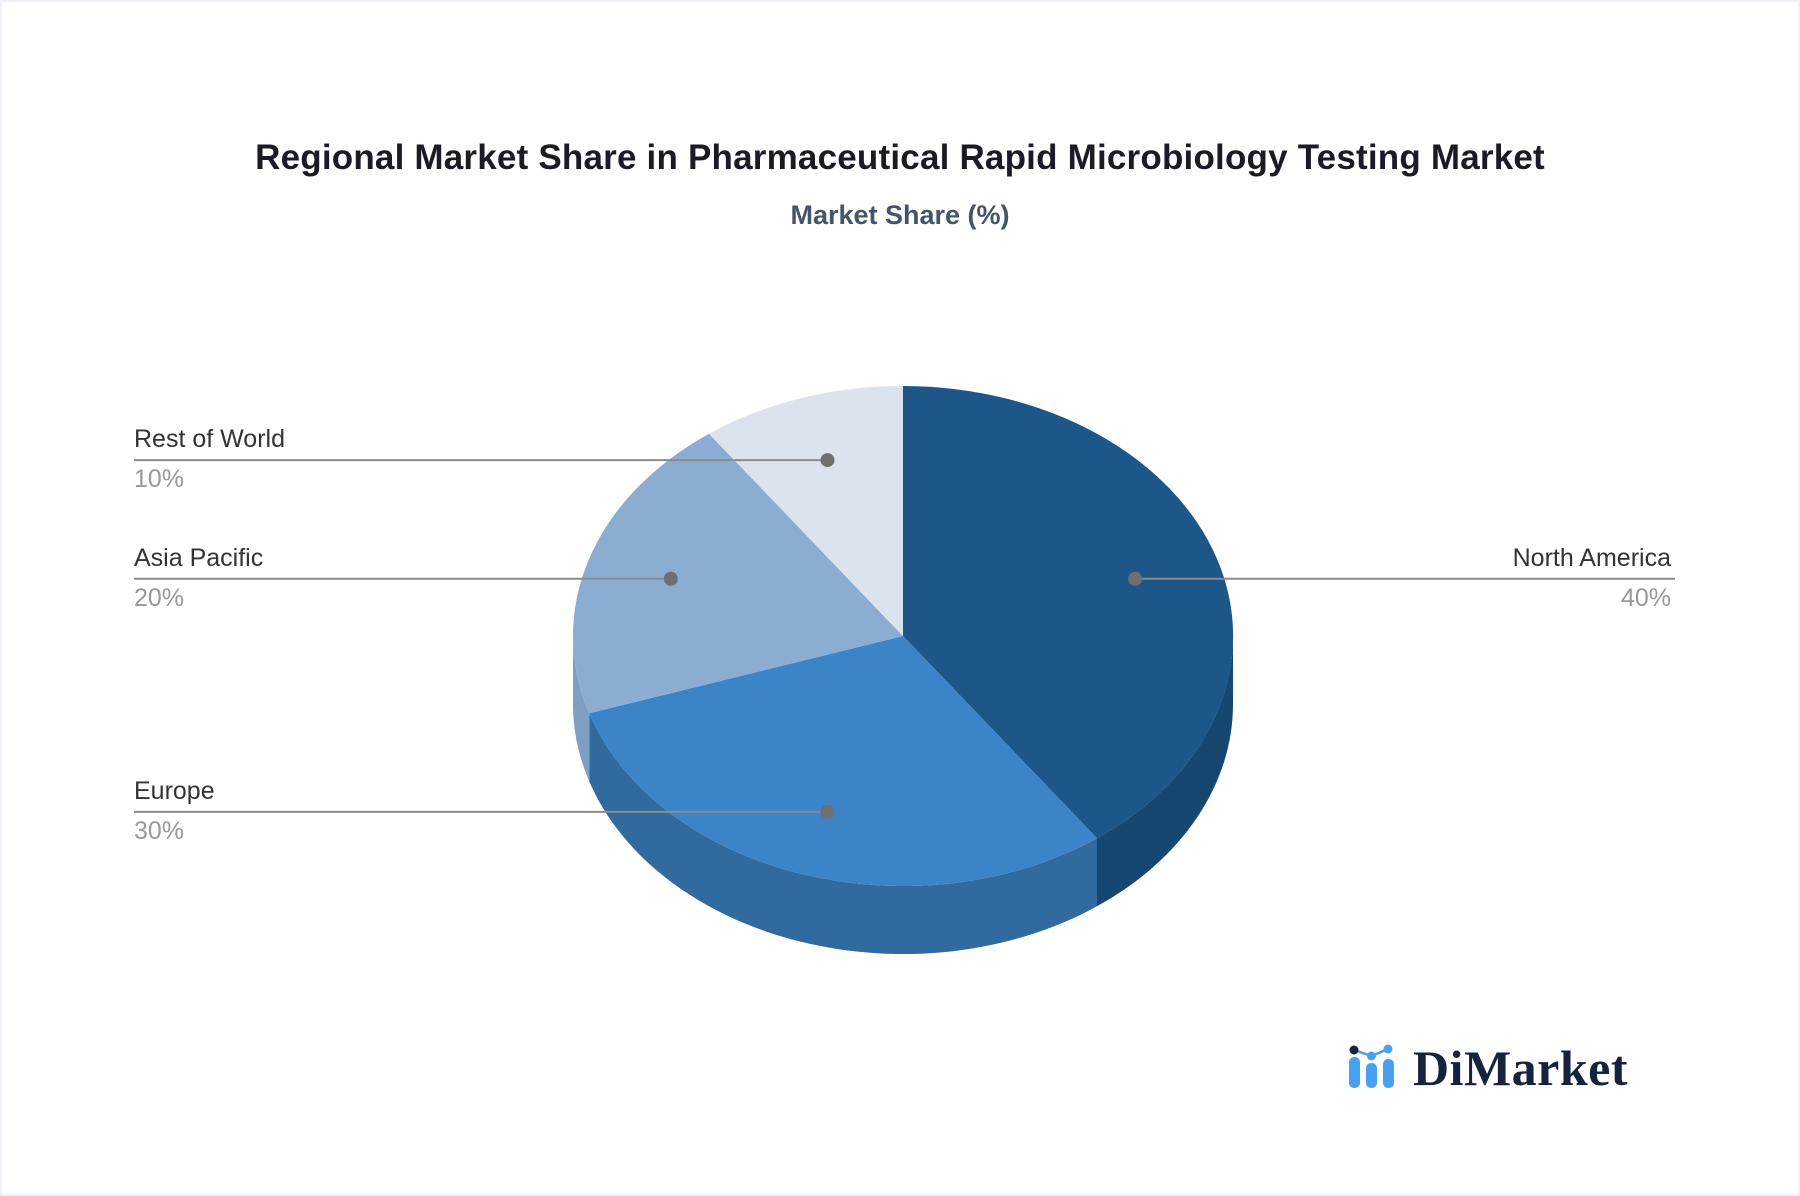 The height and width of the screenshot is (1196, 1800). What do you see at coordinates (414, 459) in the screenshot?
I see `callout-rest-of-world: Rest of World 10%` at bounding box center [414, 459].